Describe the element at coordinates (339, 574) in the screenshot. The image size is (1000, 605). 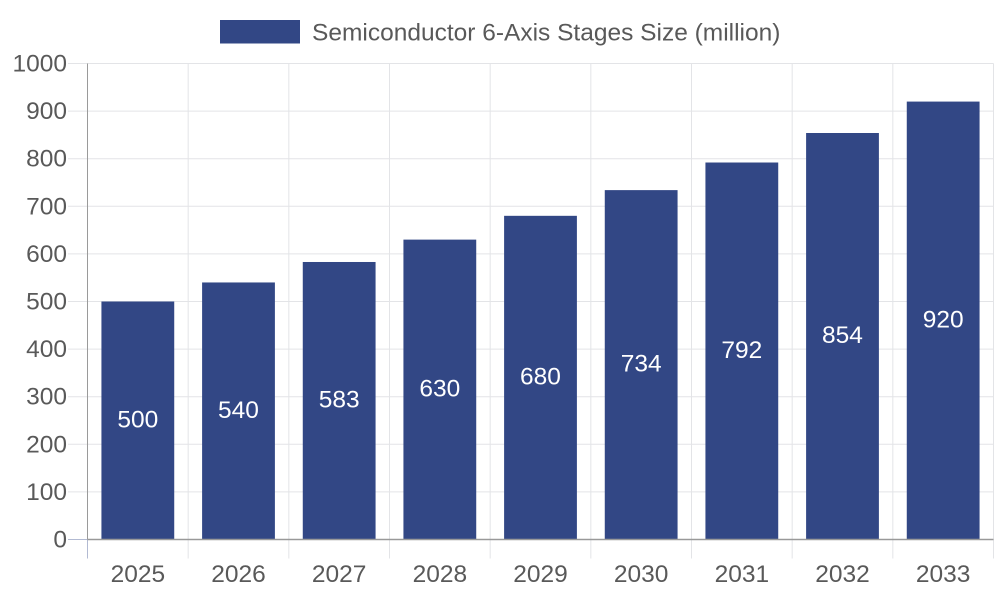
I see `svg-text: 2027` at that location.